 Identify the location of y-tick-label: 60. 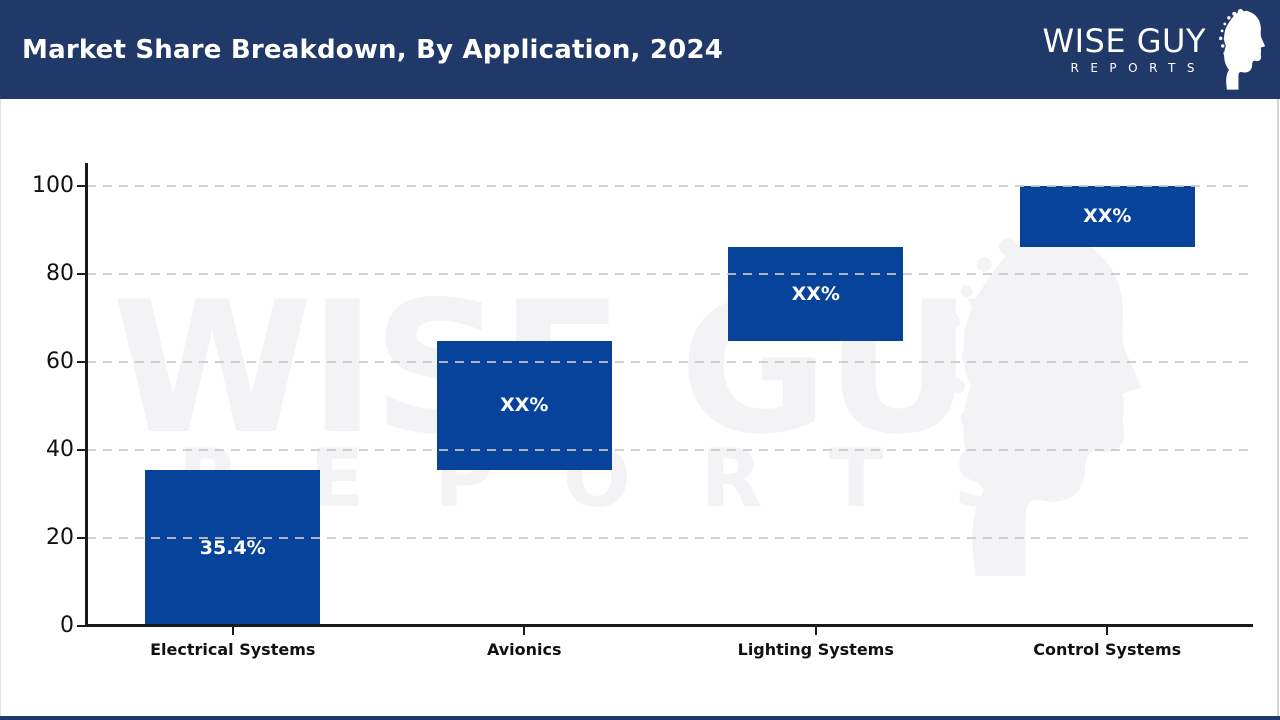
(60, 361).